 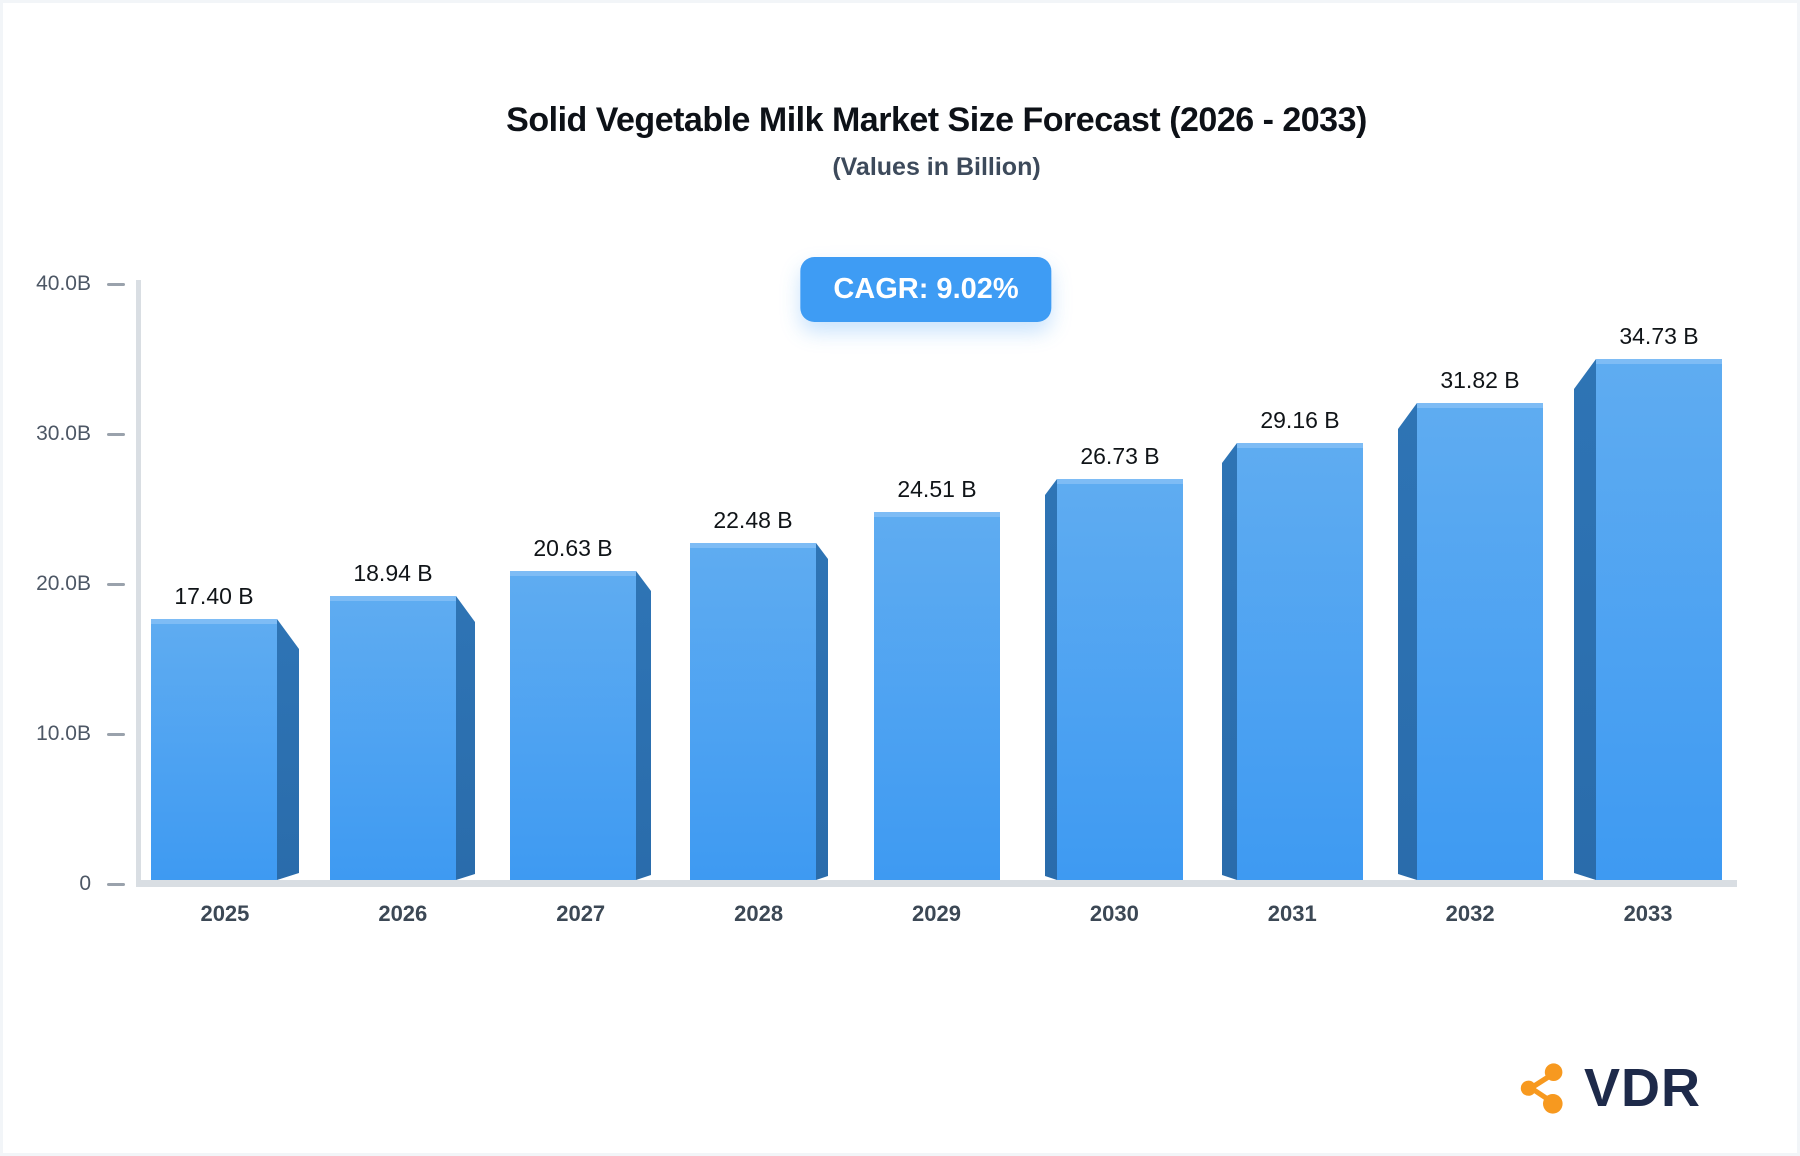 What do you see at coordinates (63, 733) in the screenshot?
I see `y-axis-tick-label: 10.0B` at bounding box center [63, 733].